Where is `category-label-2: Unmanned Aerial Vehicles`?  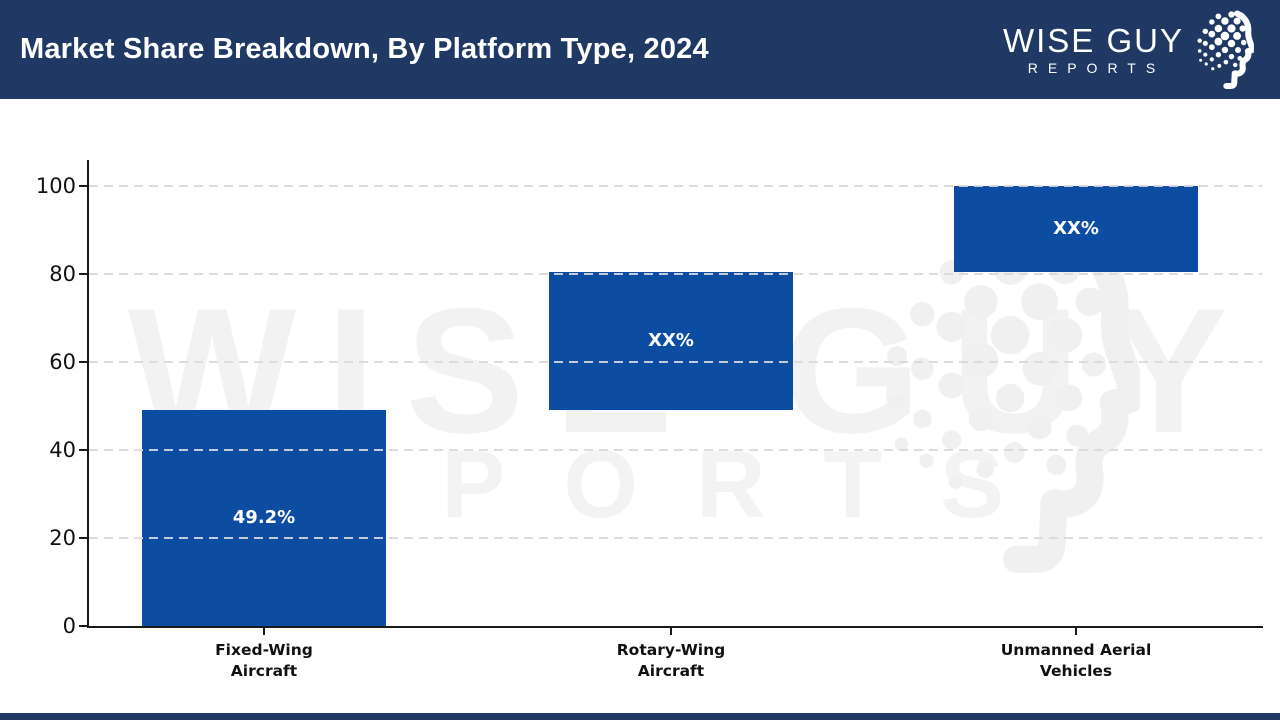 category-label-2: Unmanned Aerial Vehicles is located at coordinates (1076, 661).